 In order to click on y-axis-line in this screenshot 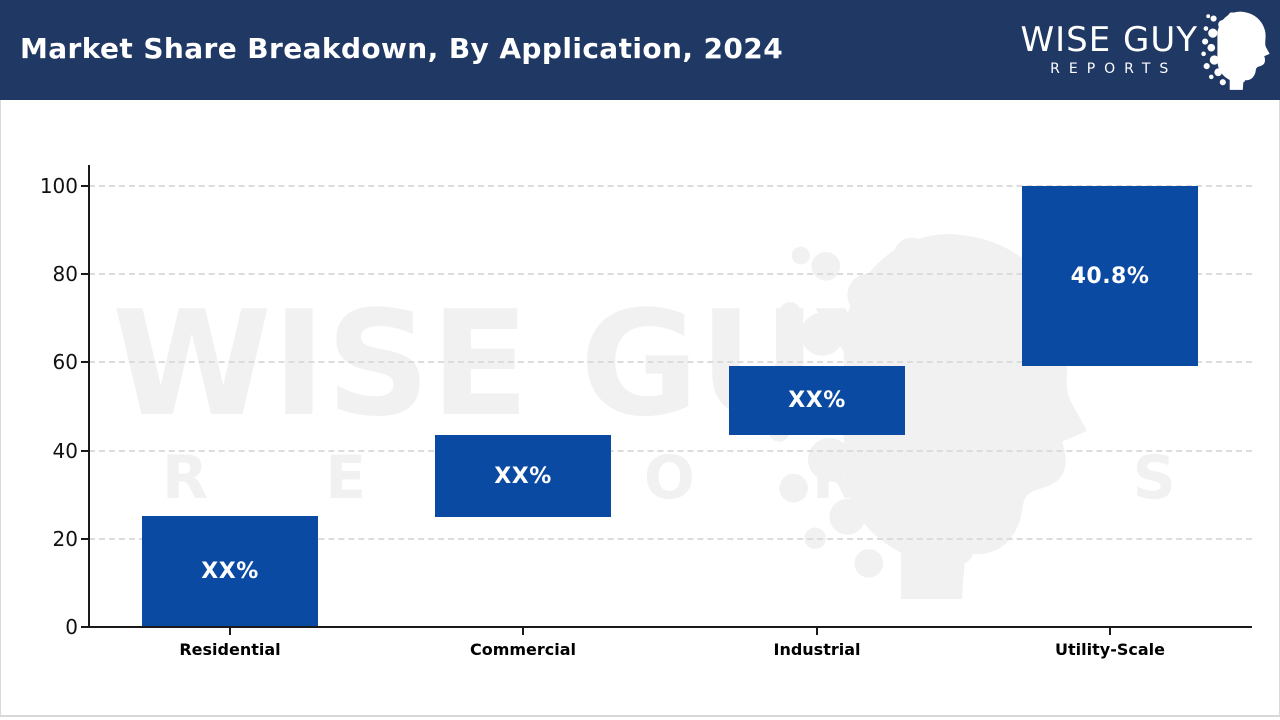, I will do `click(89, 396)`.